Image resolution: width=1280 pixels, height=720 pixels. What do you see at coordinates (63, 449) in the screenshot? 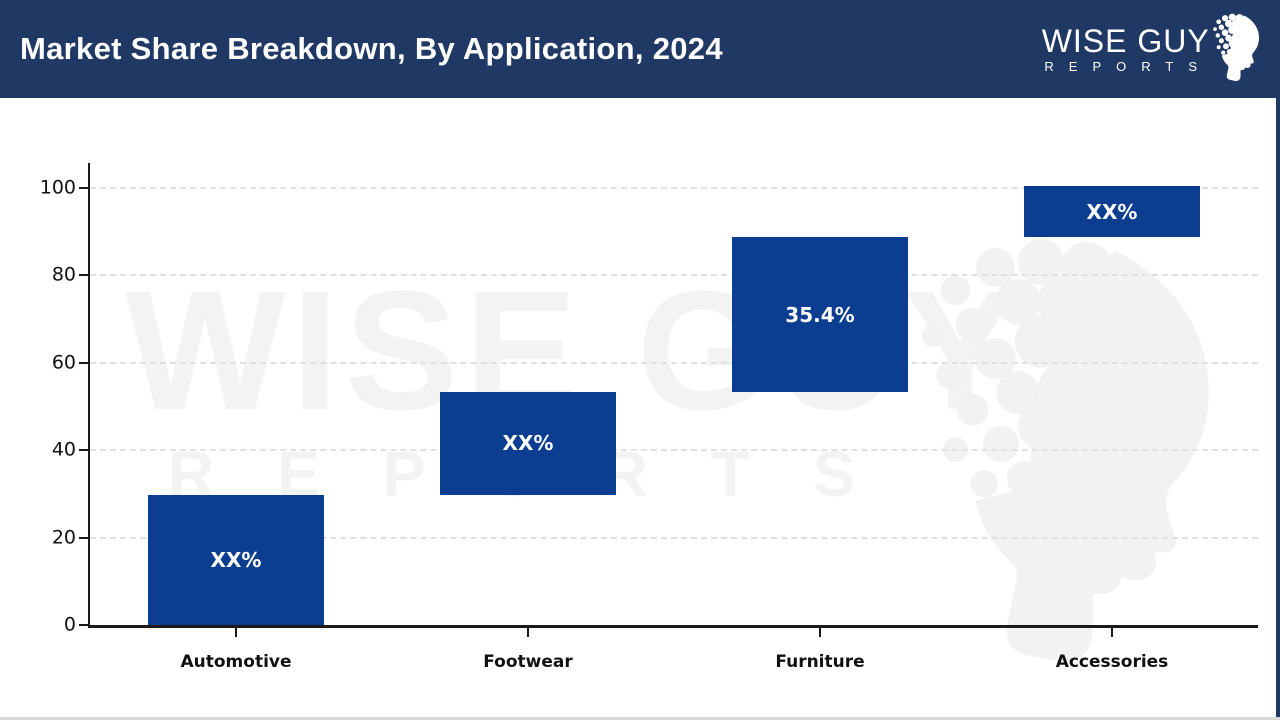
I see `y-tick-label: 40` at bounding box center [63, 449].